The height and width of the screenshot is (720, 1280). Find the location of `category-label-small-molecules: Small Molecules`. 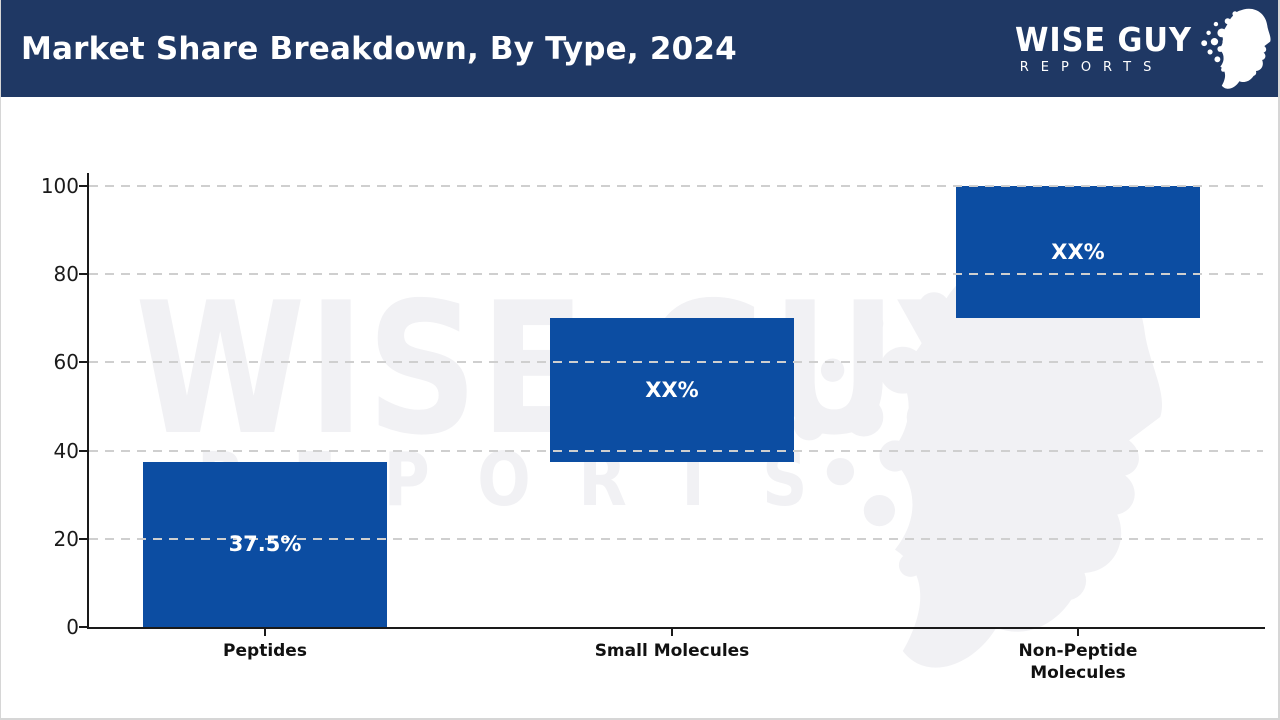

category-label-small-molecules: Small Molecules is located at coordinates (672, 651).